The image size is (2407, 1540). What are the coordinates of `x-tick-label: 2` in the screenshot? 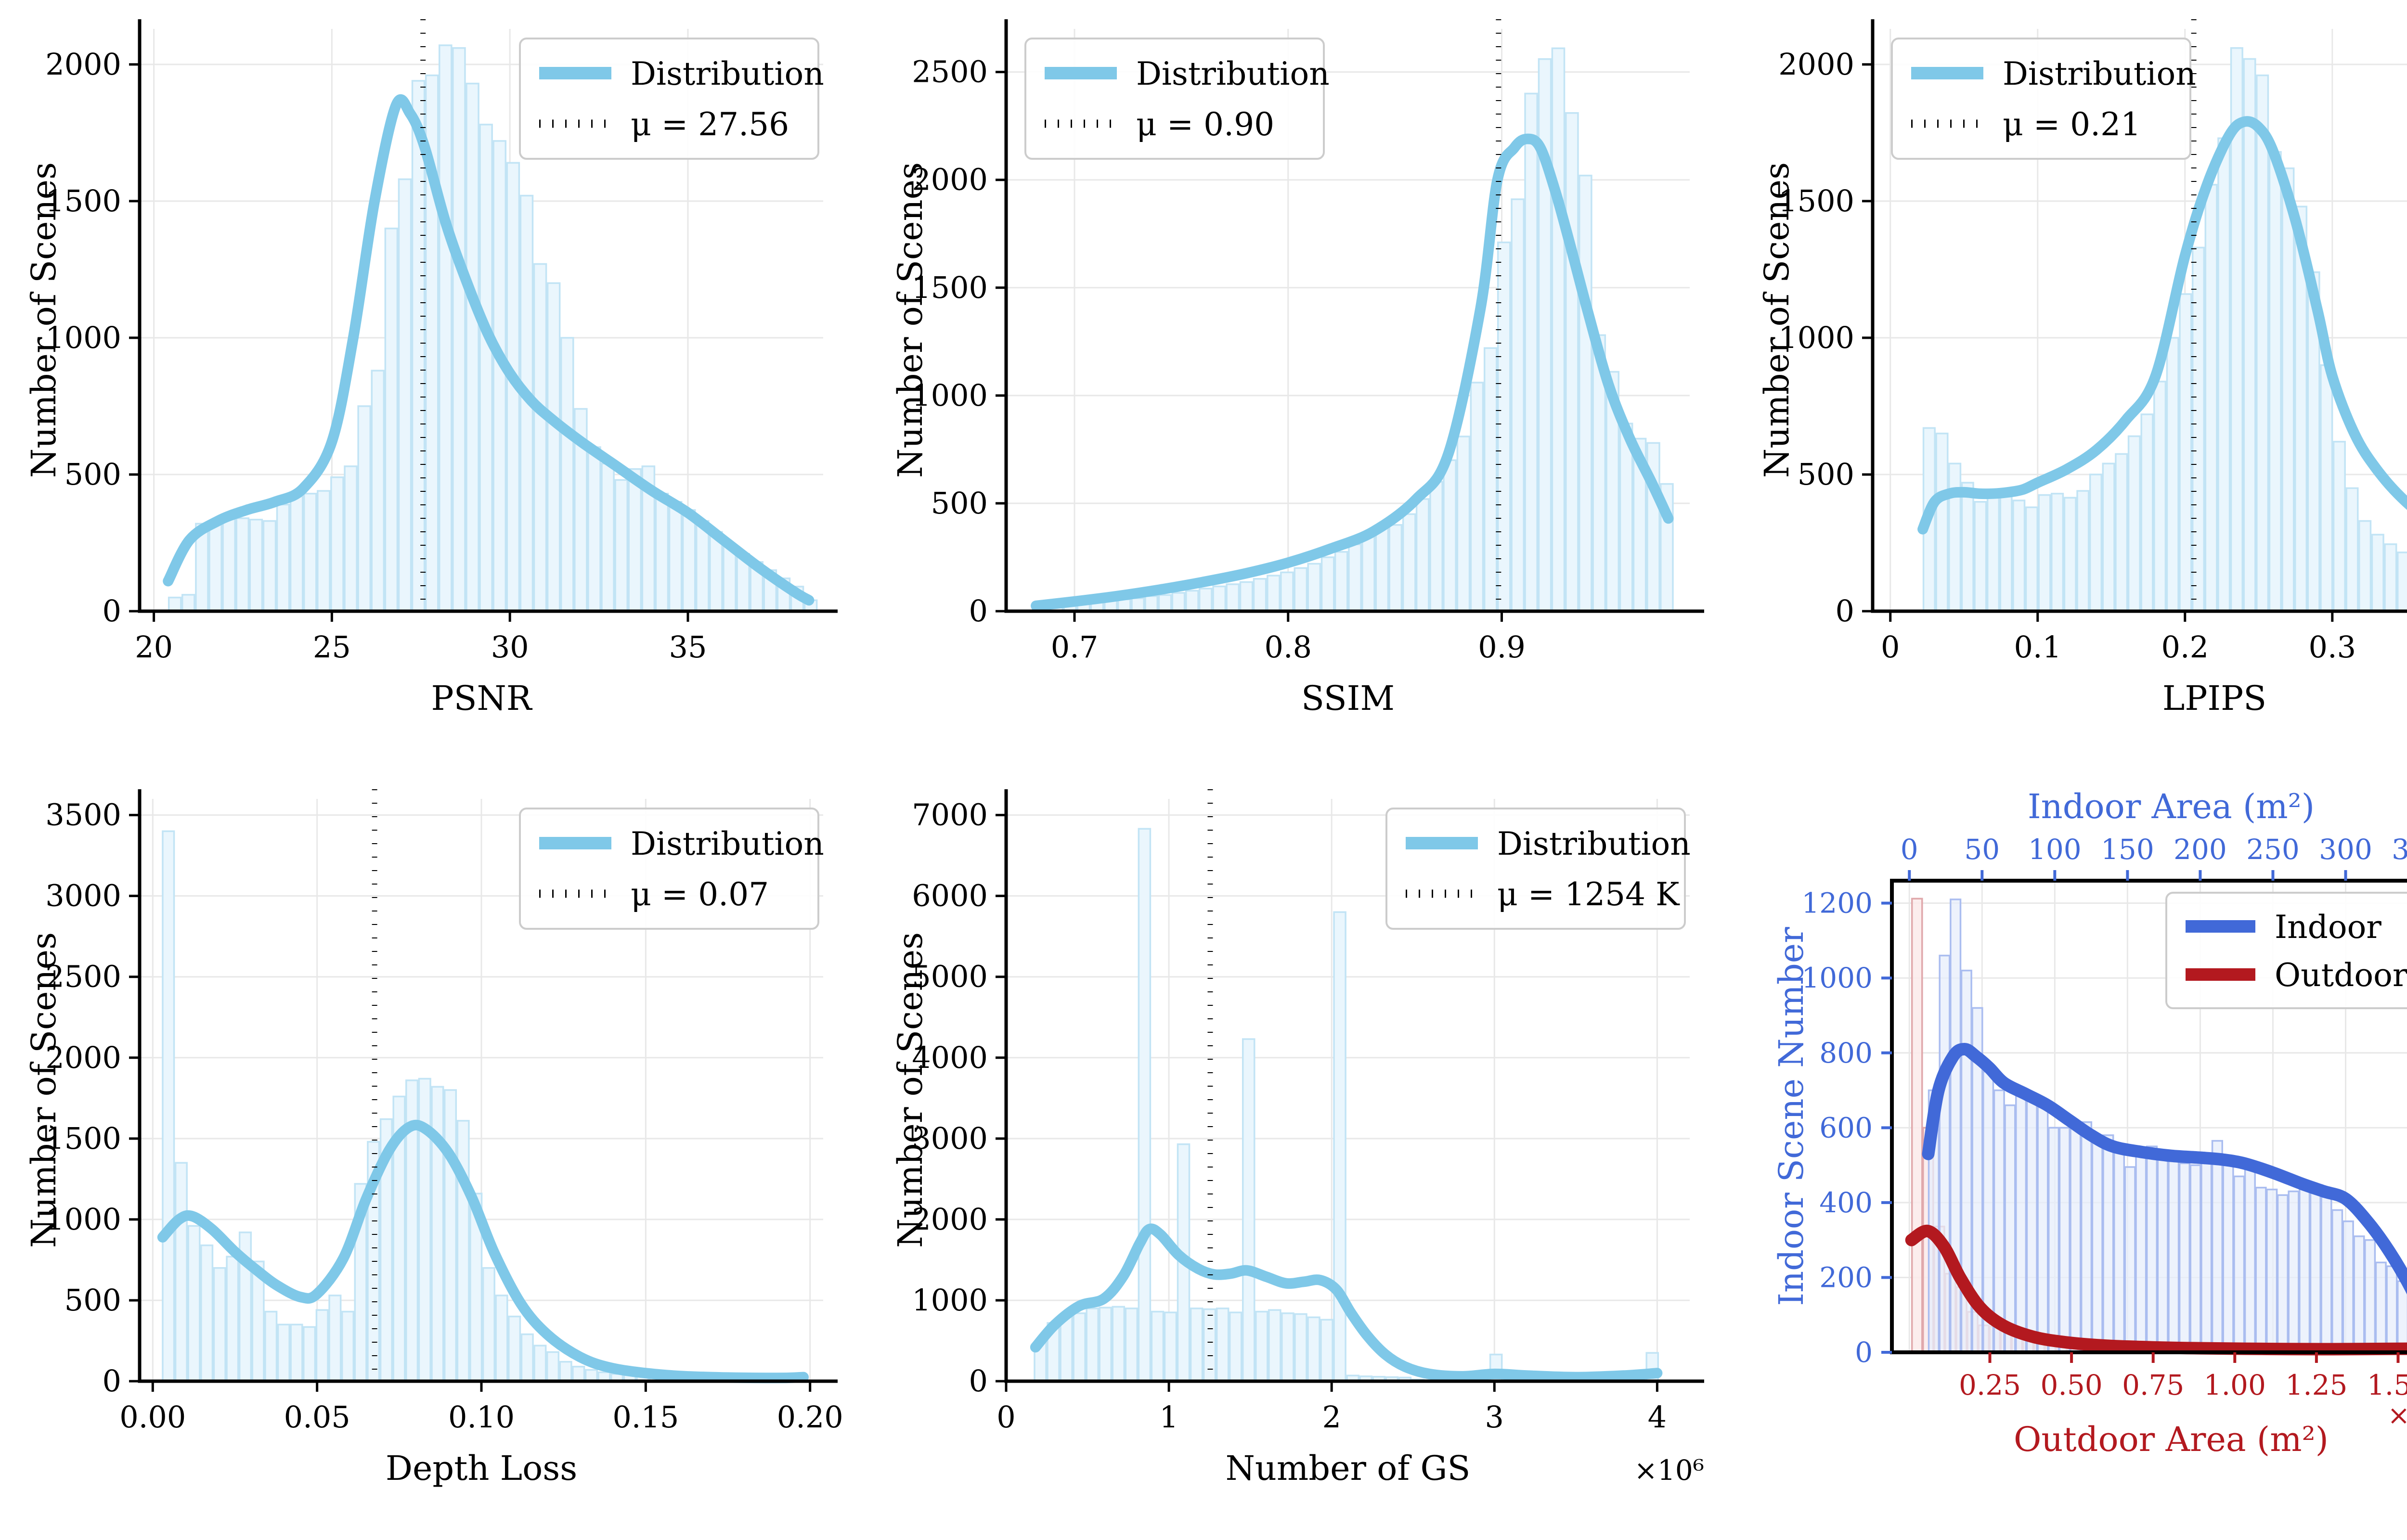 It's located at (1331, 1417).